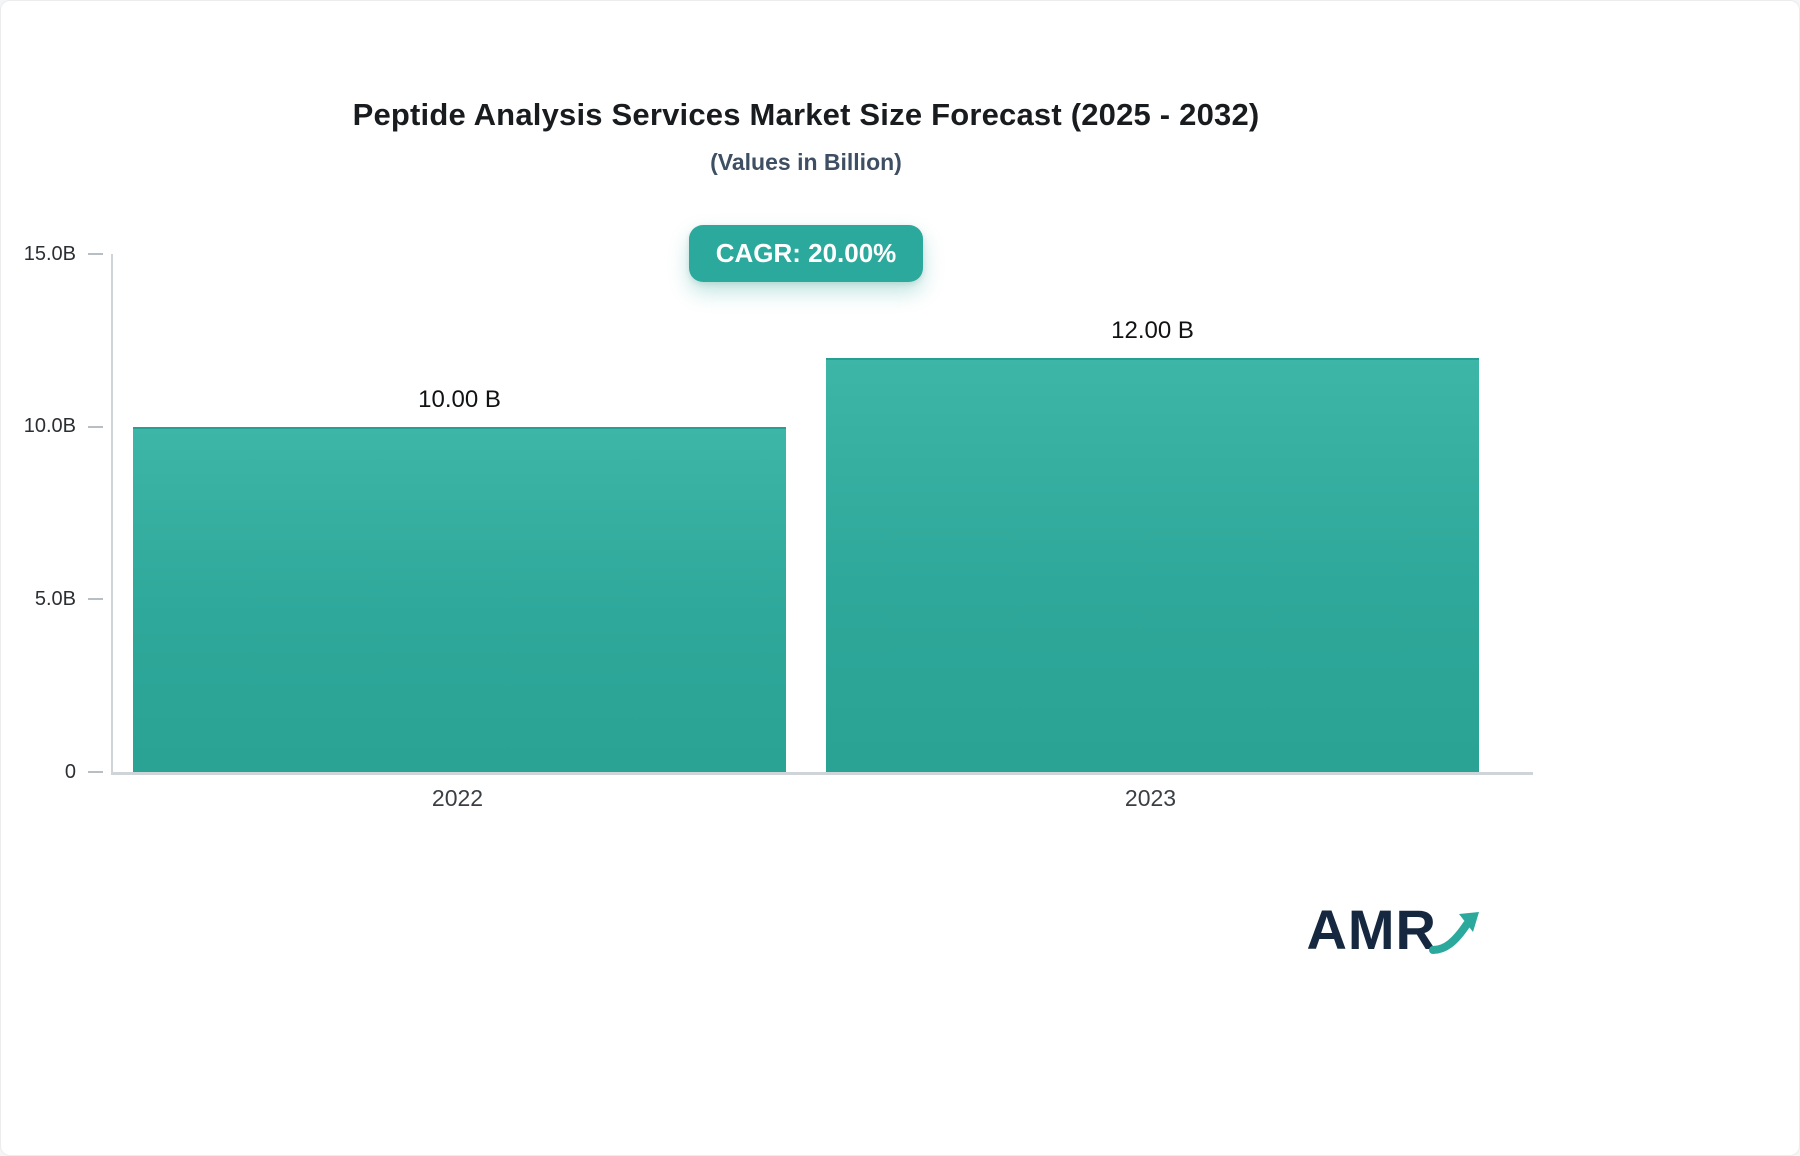 The width and height of the screenshot is (1800, 1156). What do you see at coordinates (459, 399) in the screenshot?
I see `bar-value-label: 10.00 B` at bounding box center [459, 399].